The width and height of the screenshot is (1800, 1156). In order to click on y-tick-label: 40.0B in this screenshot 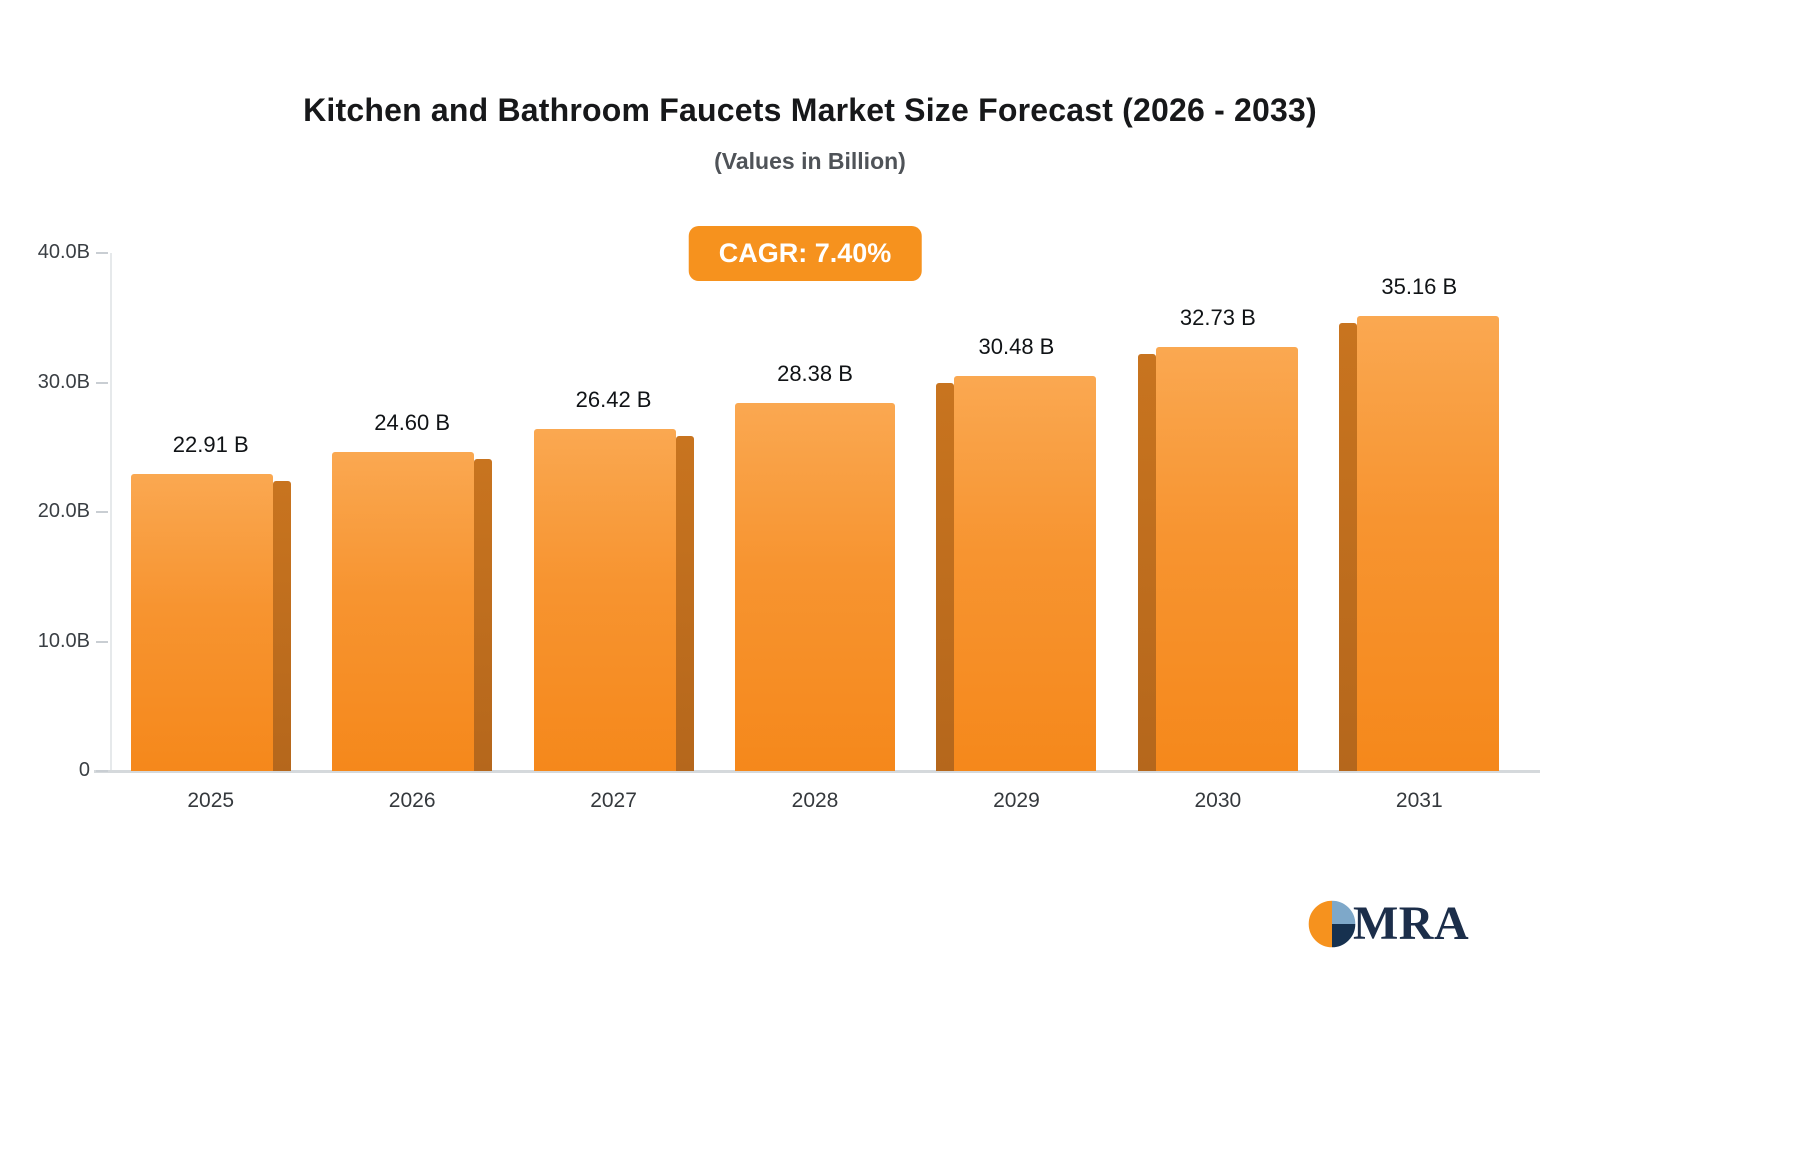, I will do `click(63, 252)`.